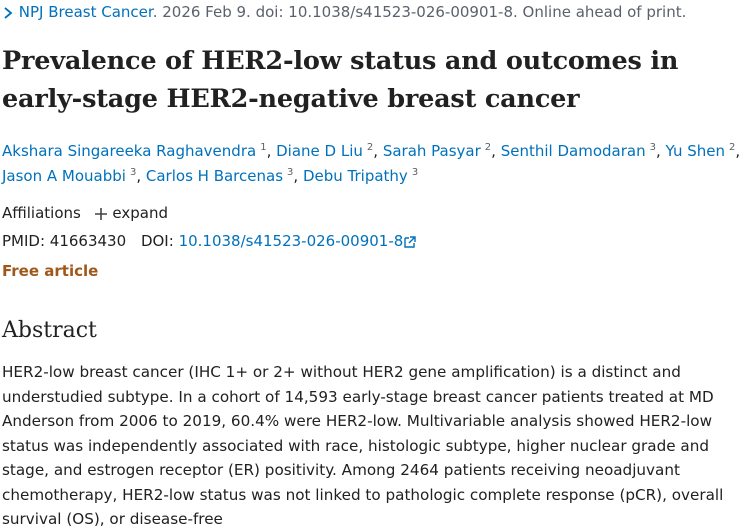 The height and width of the screenshot is (532, 750). I want to click on author-link: Sarah Pasyar, so click(431, 151).